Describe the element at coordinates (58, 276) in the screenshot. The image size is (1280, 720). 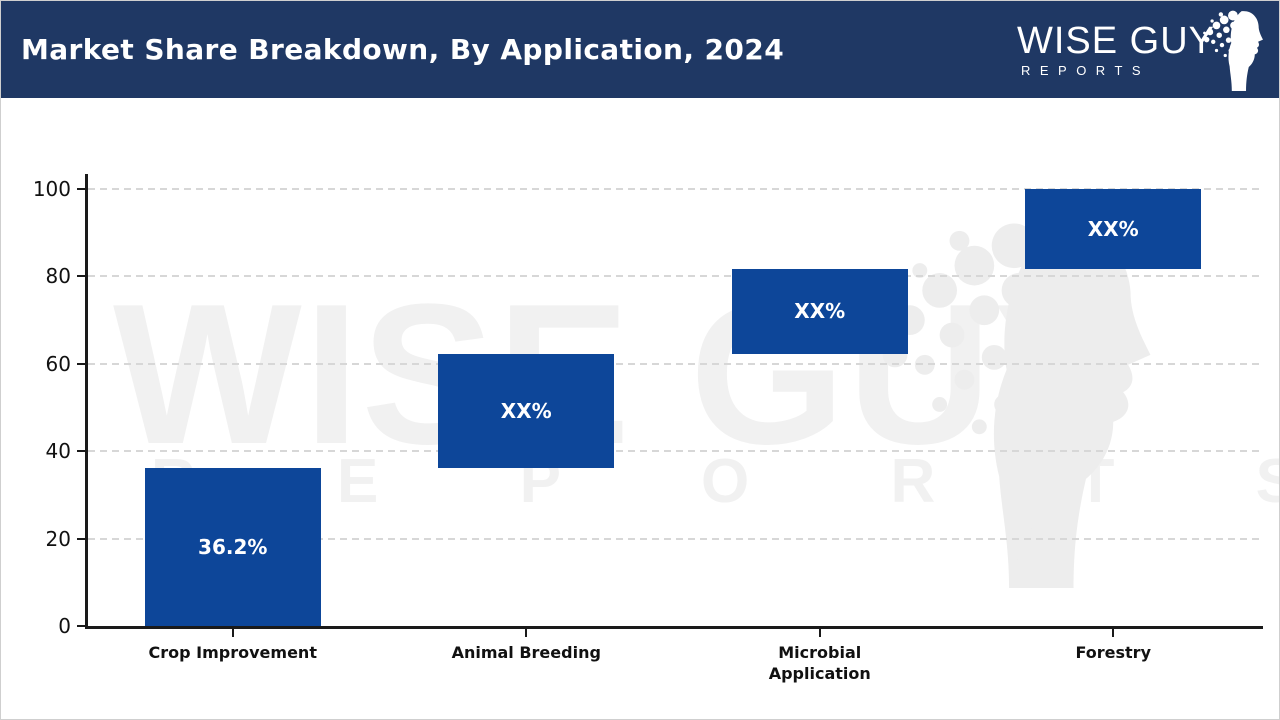
I see `y-tick-label: 80` at that location.